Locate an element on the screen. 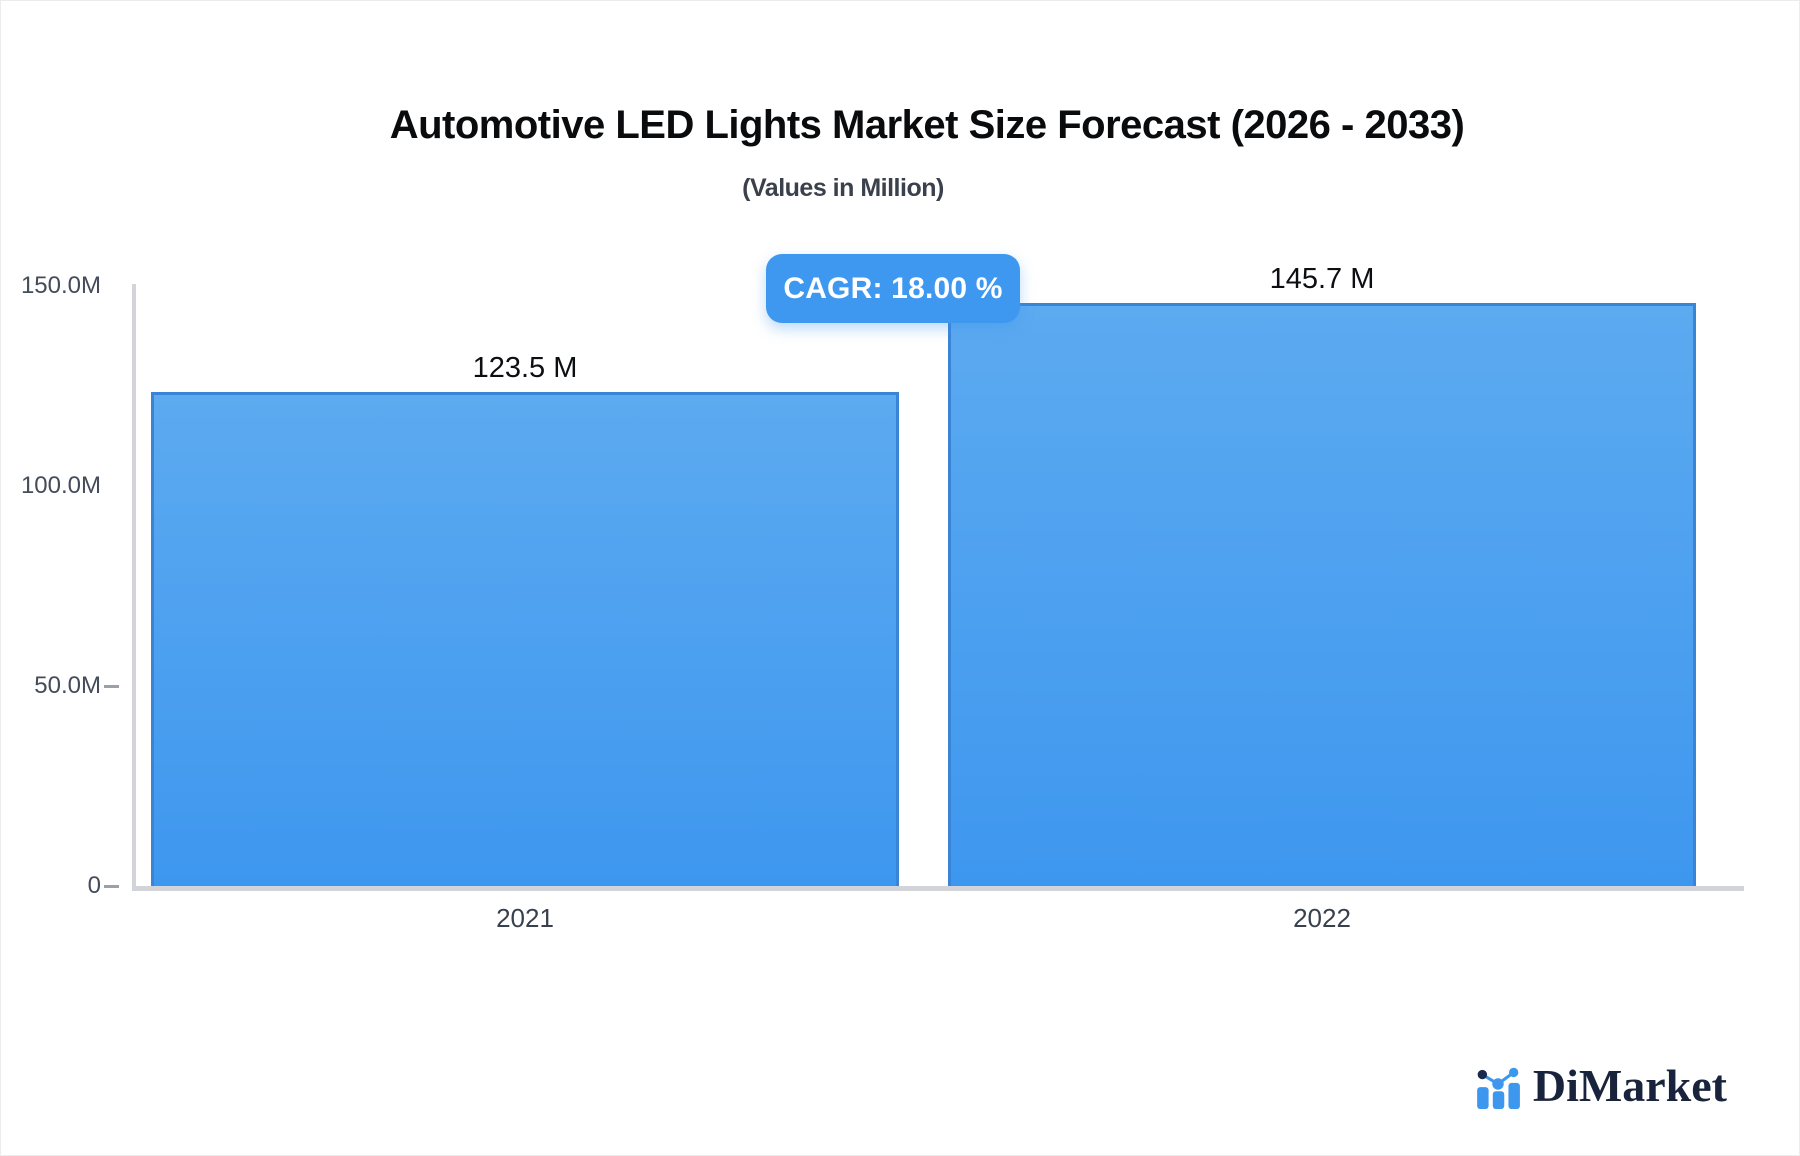 This screenshot has height=1156, width=1800. y-axis-tick-label: 100.0M is located at coordinates (60, 485).